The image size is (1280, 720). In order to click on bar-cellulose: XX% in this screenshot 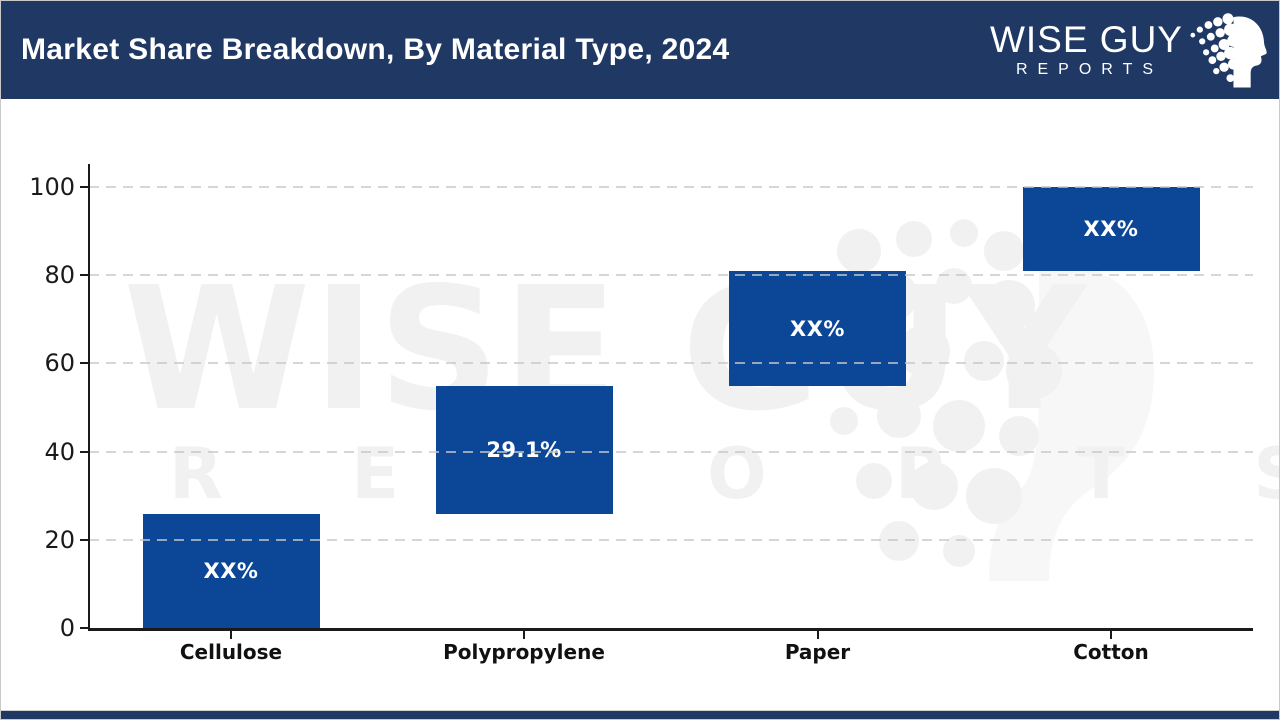, I will do `click(231, 571)`.